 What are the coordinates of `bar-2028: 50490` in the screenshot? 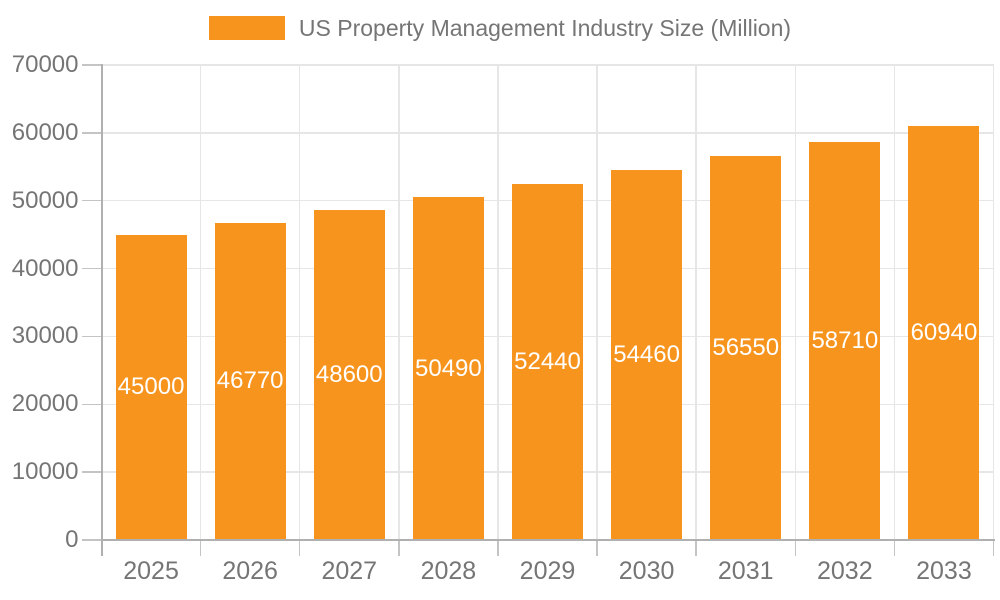 It's located at (448, 368).